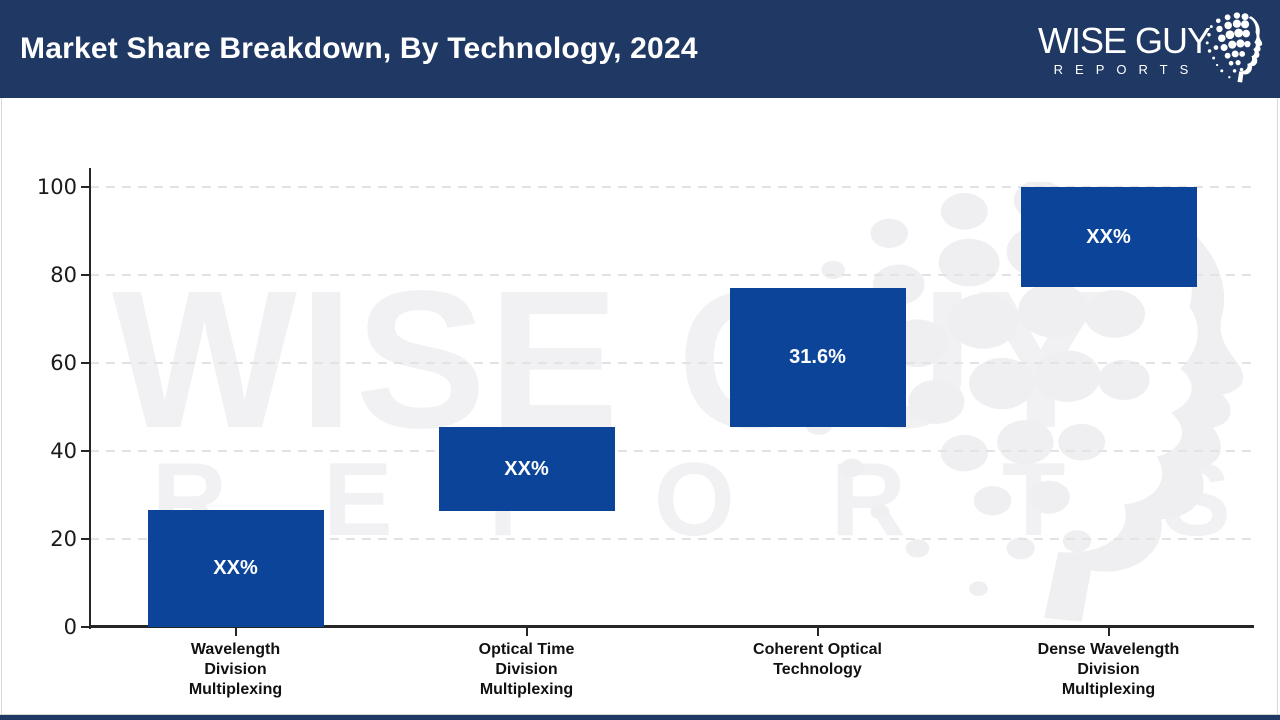  Describe the element at coordinates (1127, 69) in the screenshot. I see `logo-subtext: REPORTS` at that location.